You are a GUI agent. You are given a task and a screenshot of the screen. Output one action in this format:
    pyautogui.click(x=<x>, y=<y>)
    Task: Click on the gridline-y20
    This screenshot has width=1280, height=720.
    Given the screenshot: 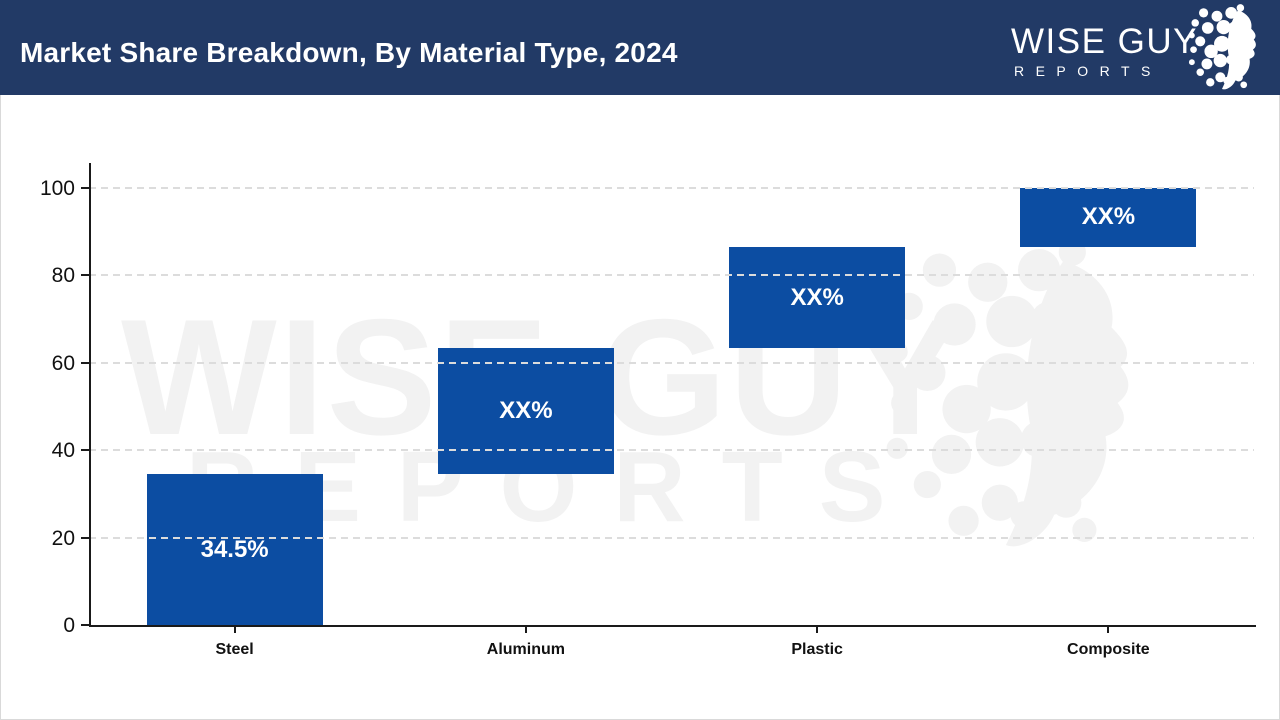 What is the action you would take?
    pyautogui.click(x=671, y=537)
    